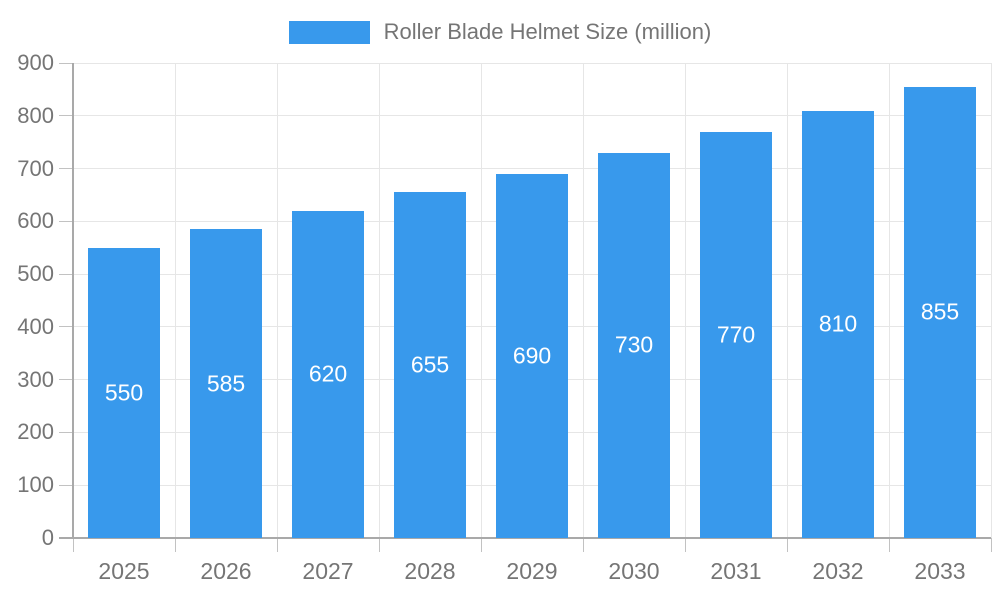 Image resolution: width=1000 pixels, height=600 pixels. Describe the element at coordinates (838, 571) in the screenshot. I see `x-axis-label: 2032` at that location.